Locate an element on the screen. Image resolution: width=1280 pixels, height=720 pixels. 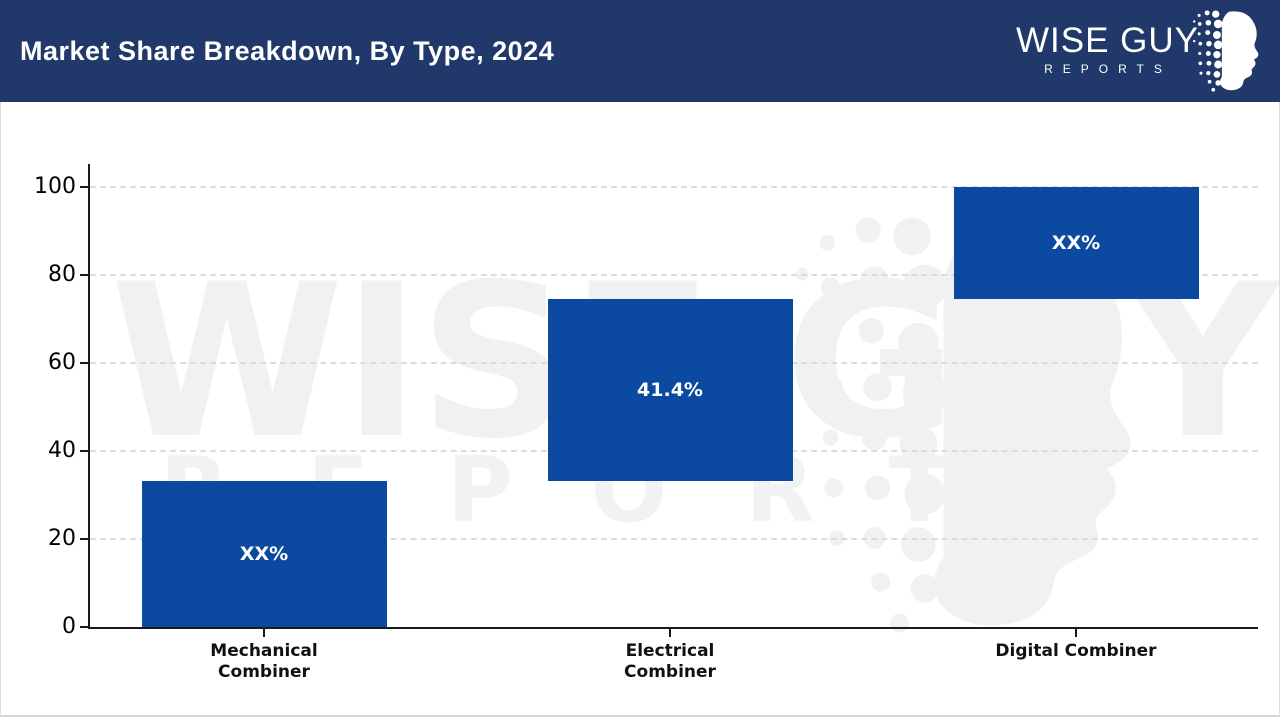
y-tick-label-0: 0 is located at coordinates (69, 626).